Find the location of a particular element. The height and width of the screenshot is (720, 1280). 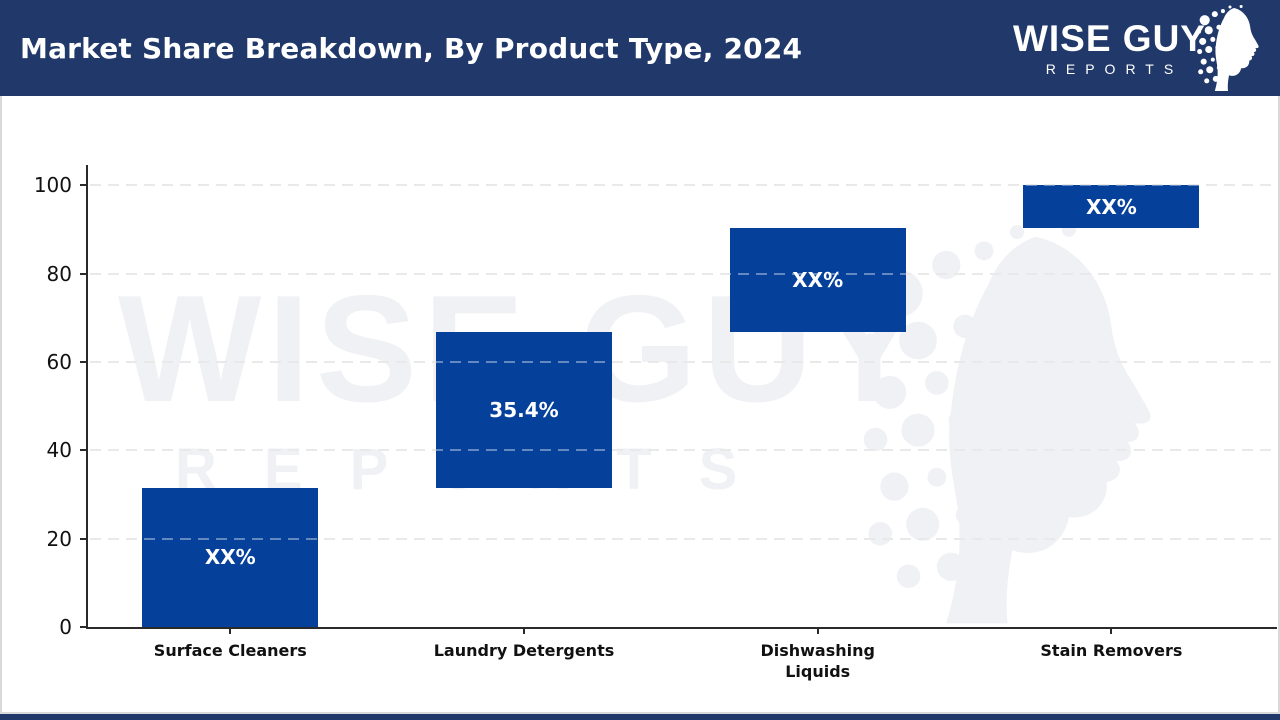

y-axis-tick-label: 80 is located at coordinates (59, 273).